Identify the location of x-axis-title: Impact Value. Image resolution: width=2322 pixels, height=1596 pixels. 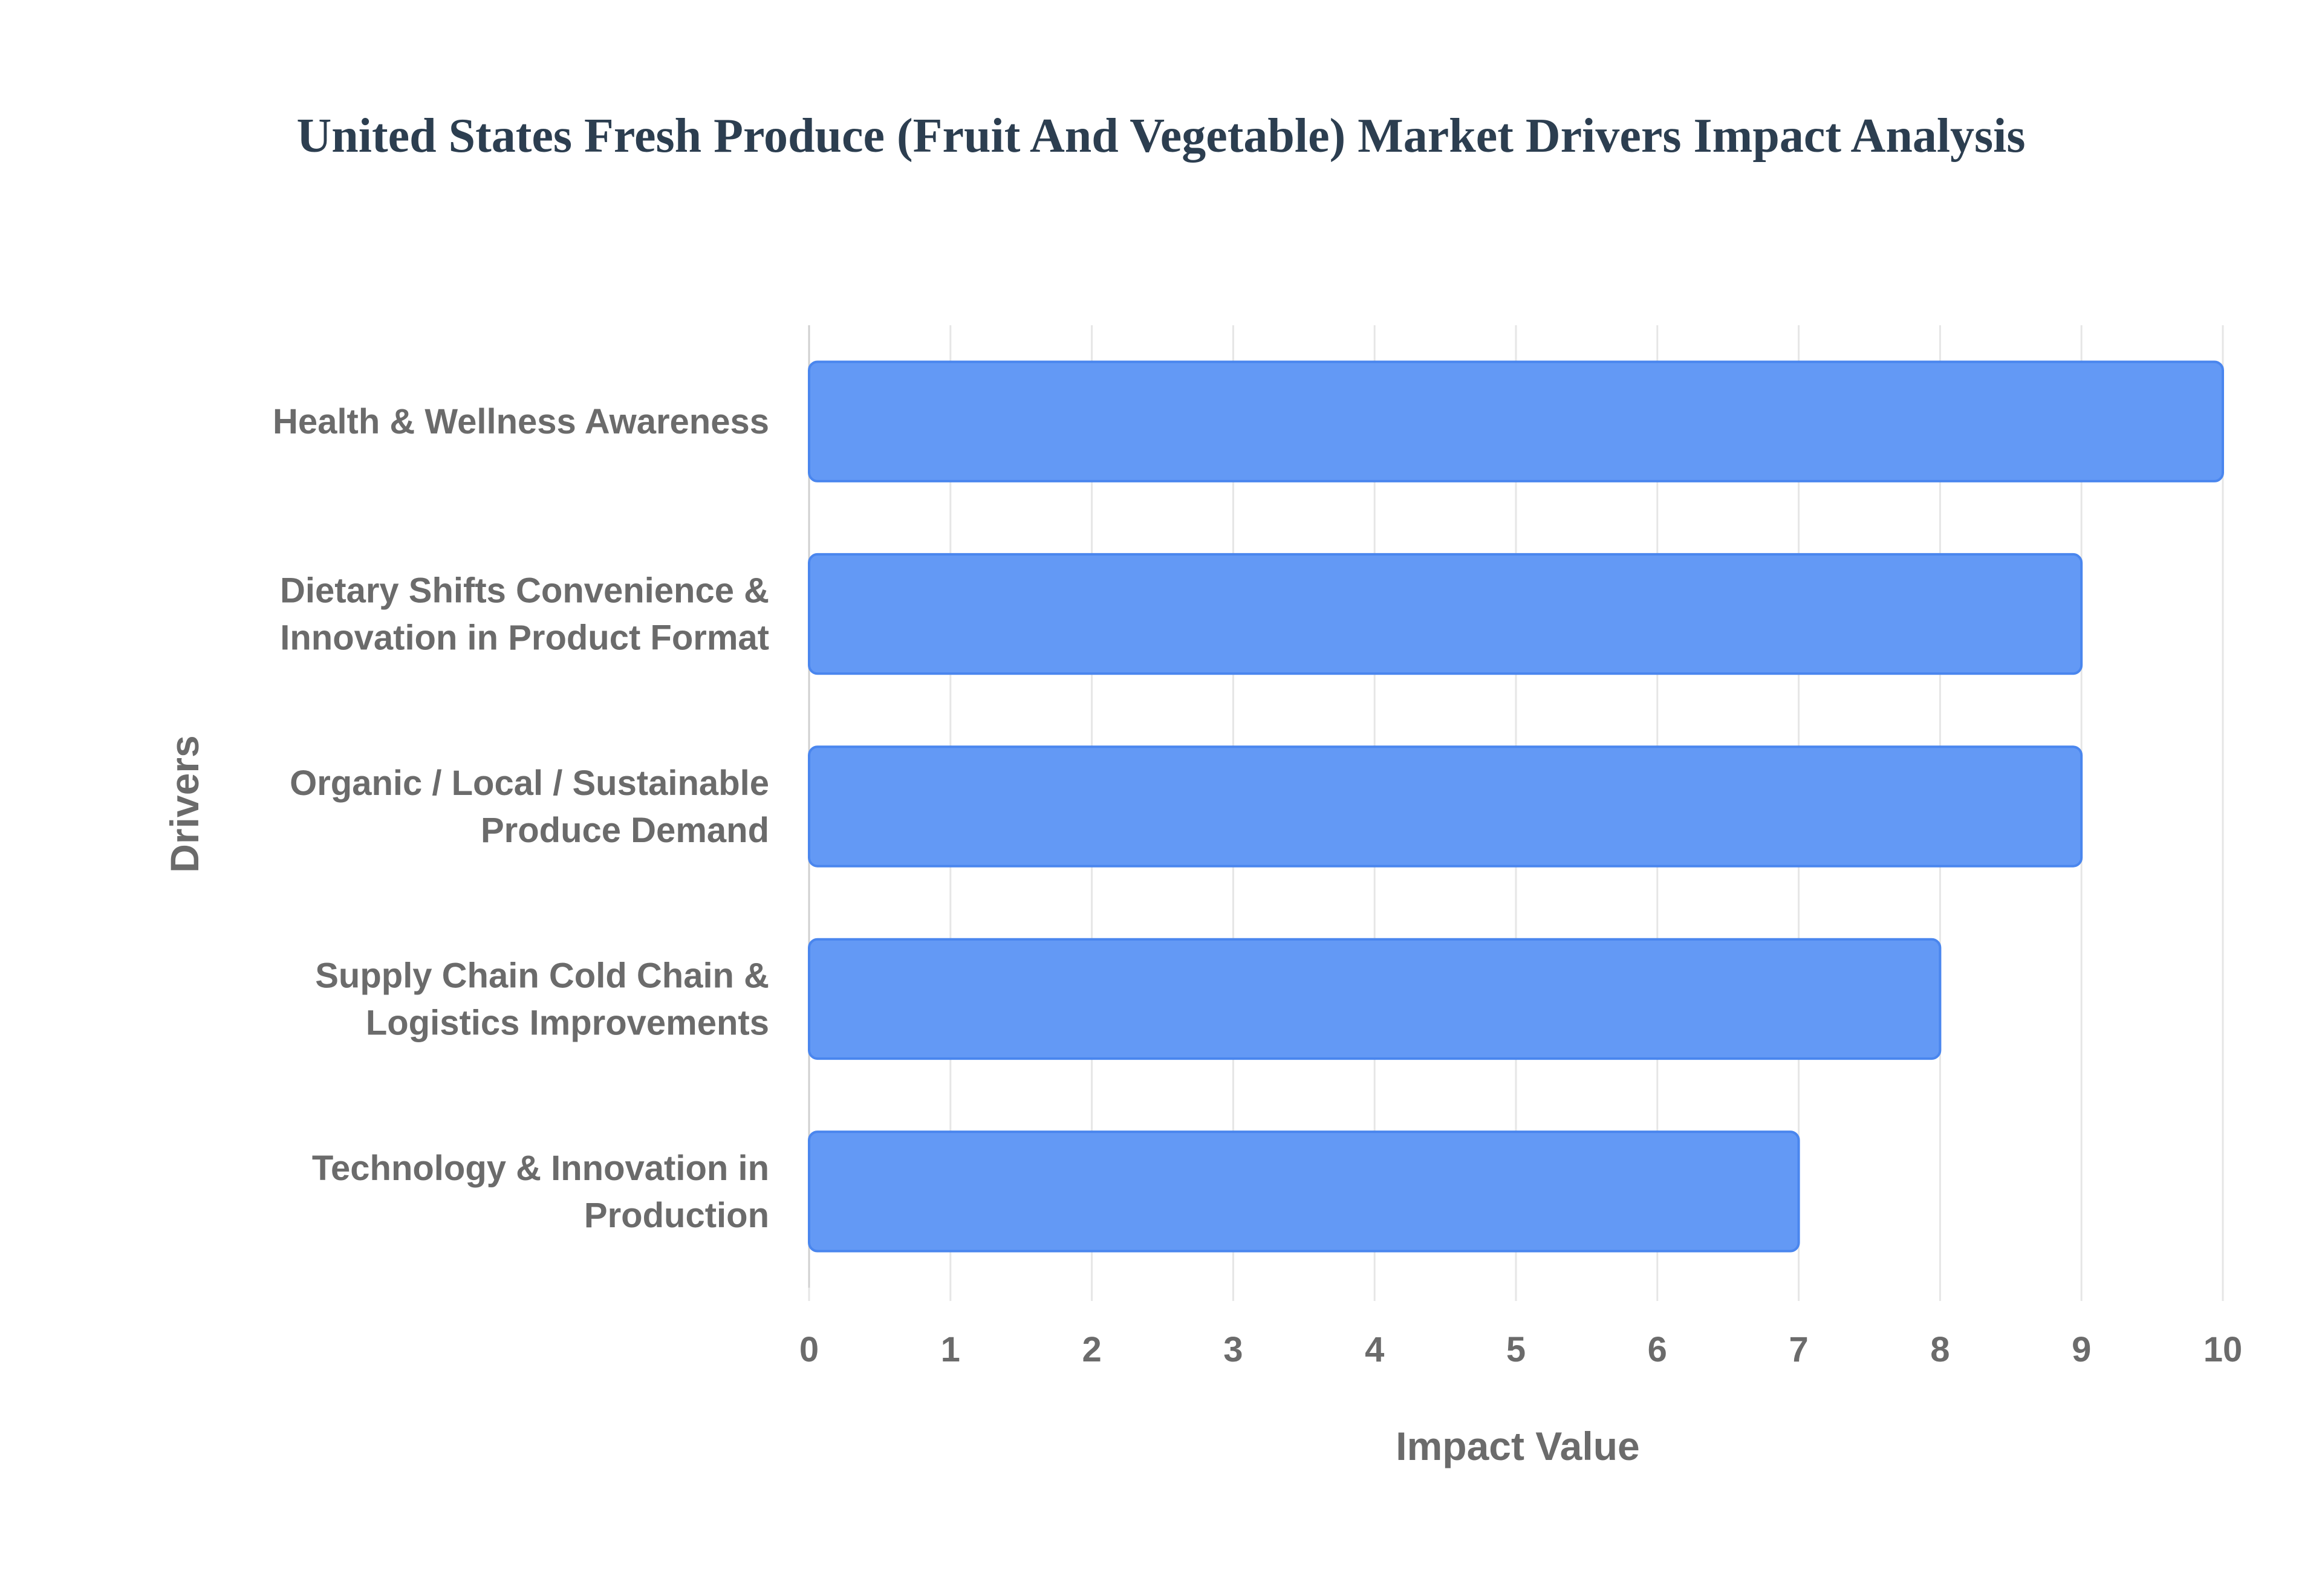
(1518, 1446).